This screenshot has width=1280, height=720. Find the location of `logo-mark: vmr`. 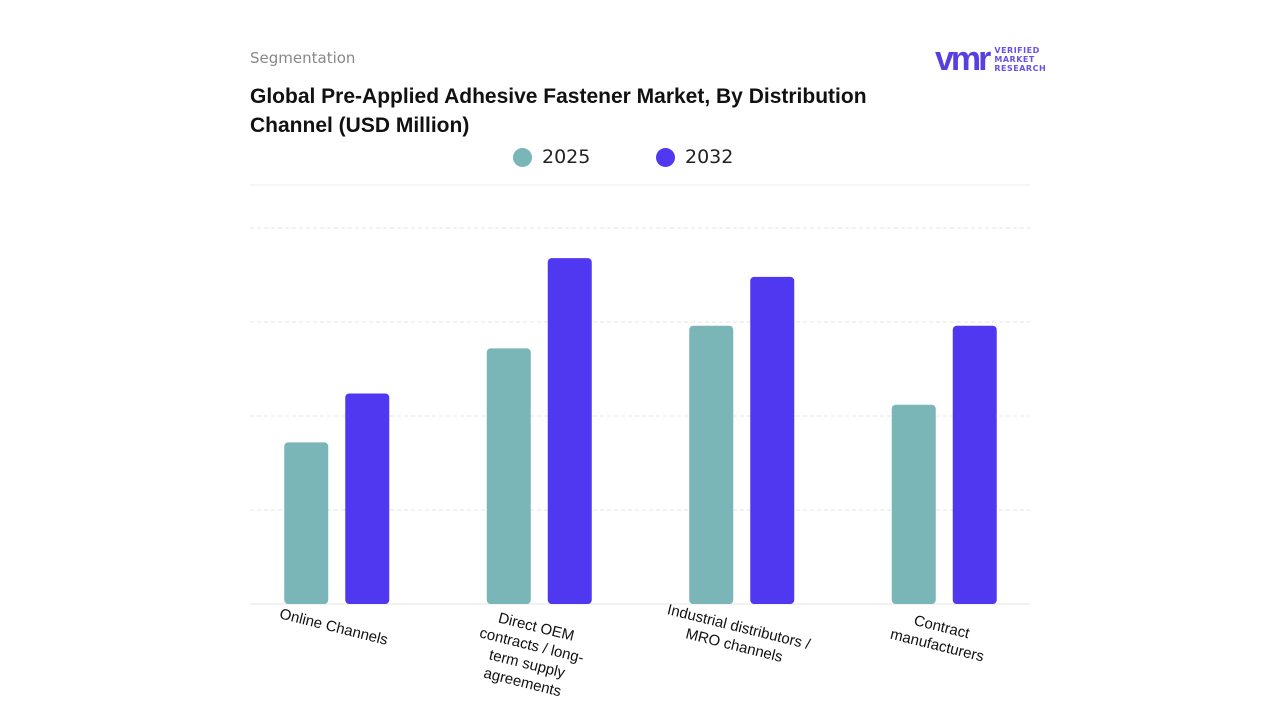

logo-mark: vmr is located at coordinates (963, 59).